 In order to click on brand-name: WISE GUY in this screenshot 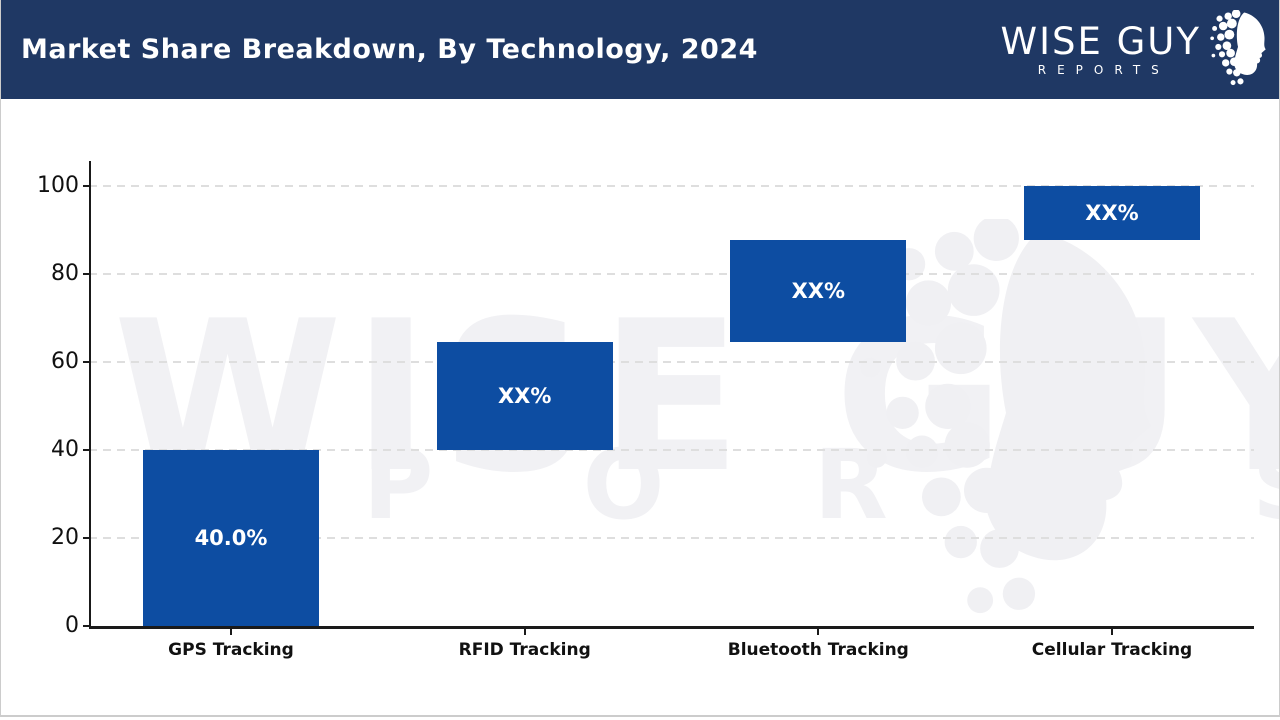, I will do `click(1100, 41)`.